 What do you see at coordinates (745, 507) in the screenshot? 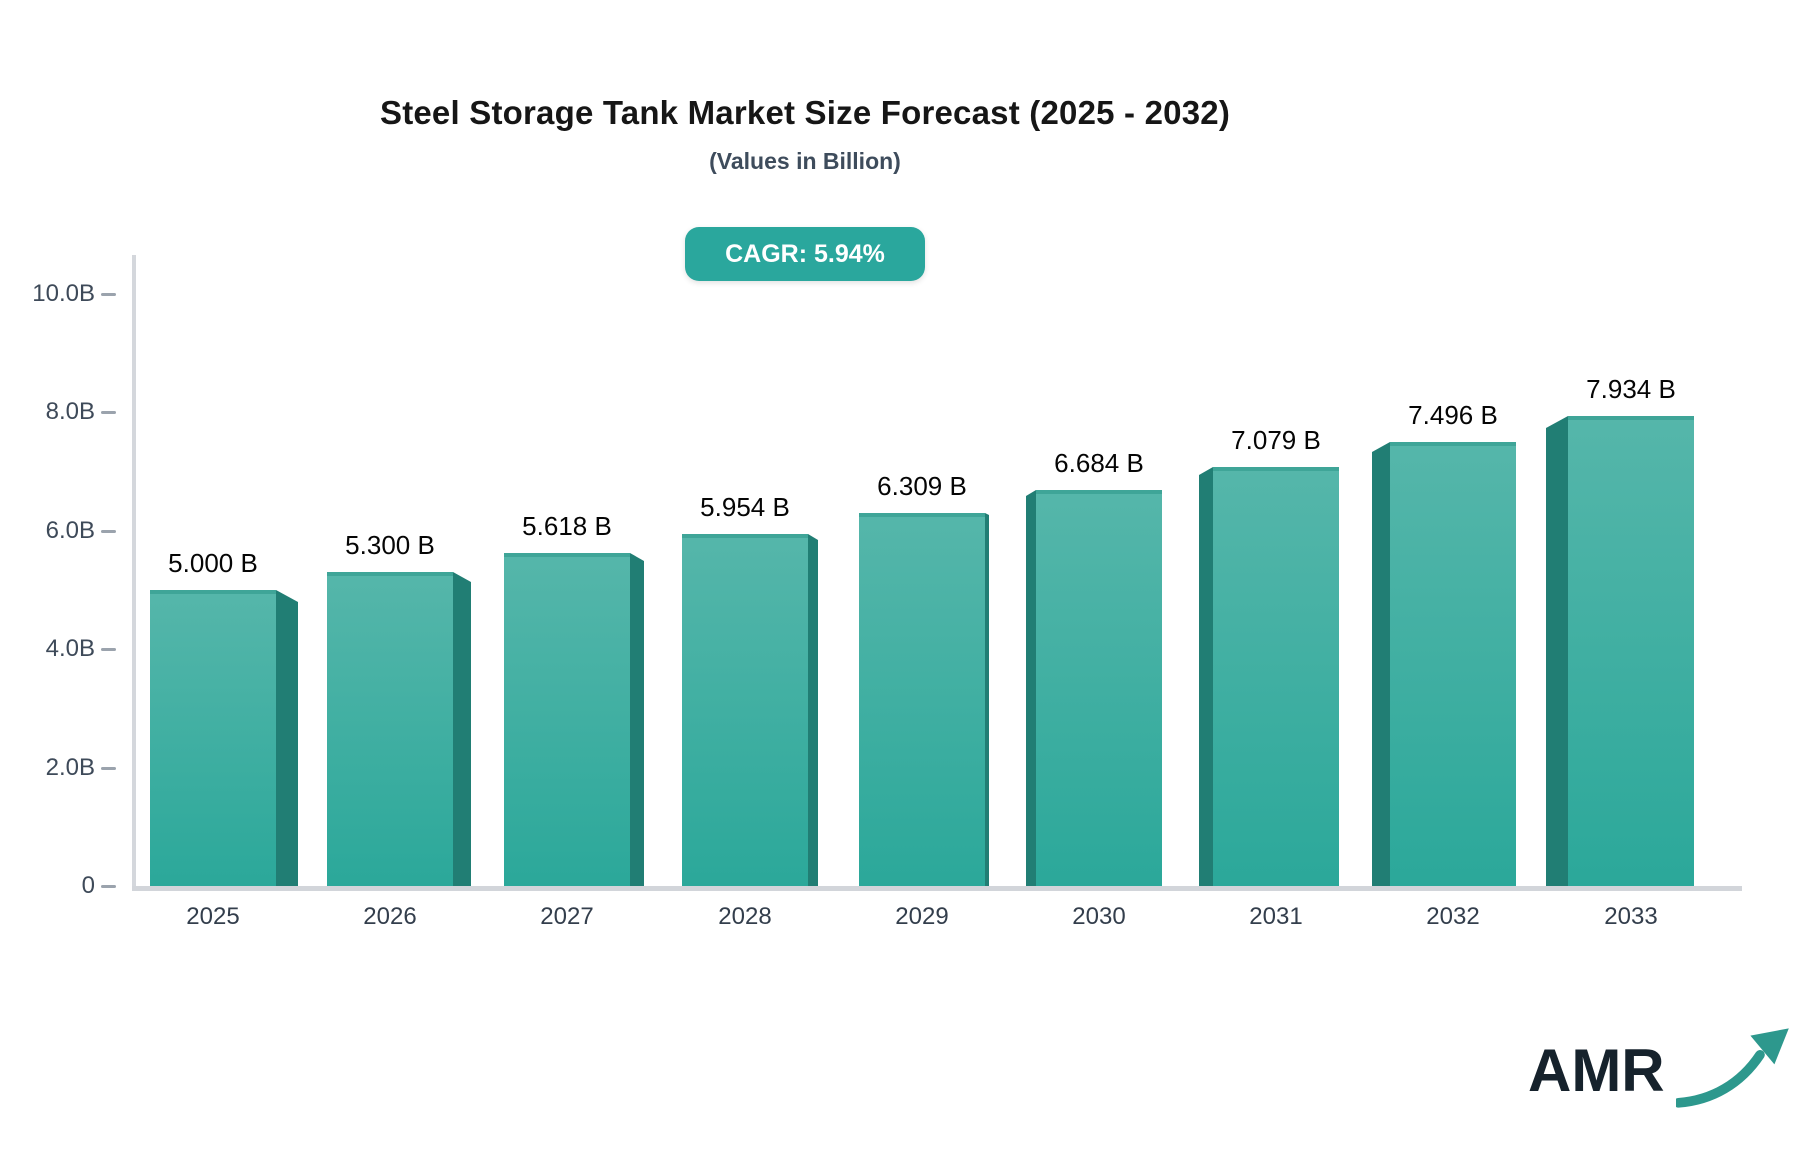
I see `bar-value-label: 5.954 B` at bounding box center [745, 507].